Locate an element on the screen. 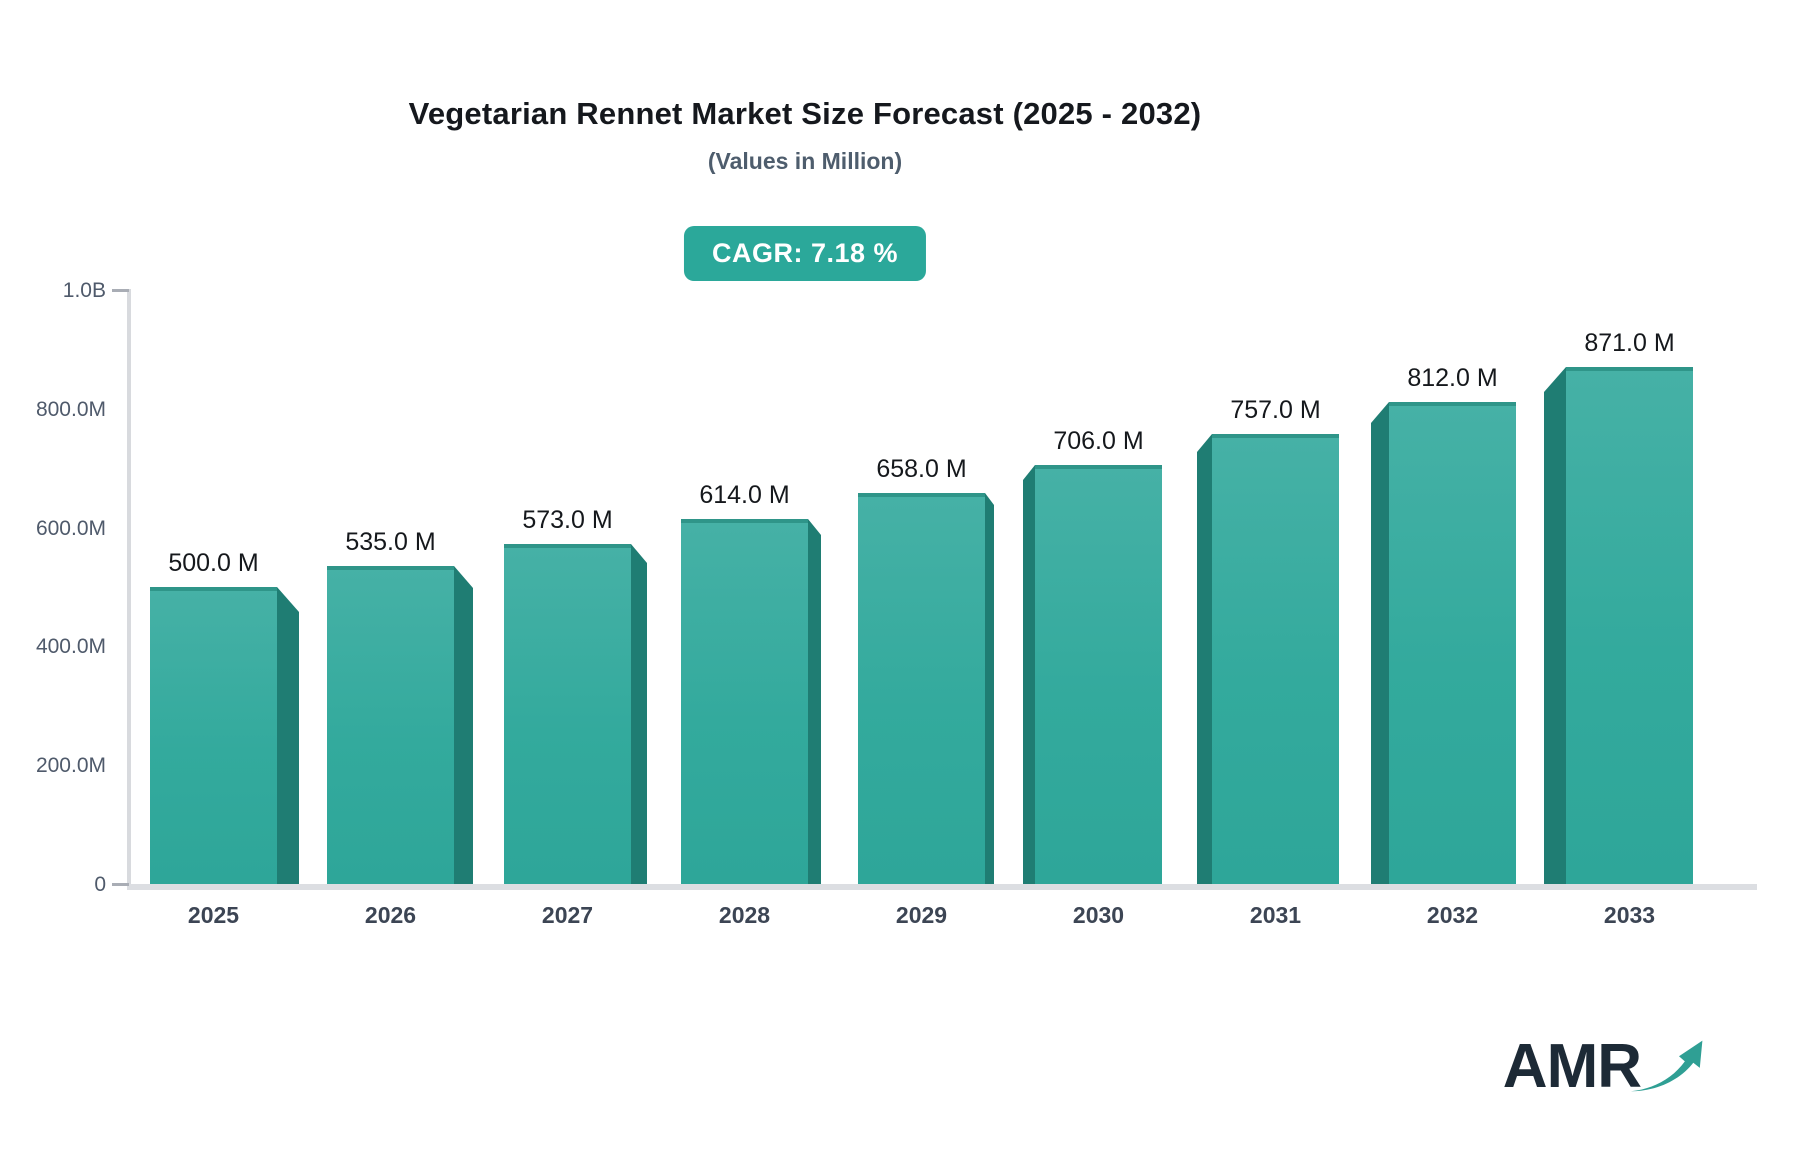 The width and height of the screenshot is (1800, 1156). y-axis is located at coordinates (129, 587).